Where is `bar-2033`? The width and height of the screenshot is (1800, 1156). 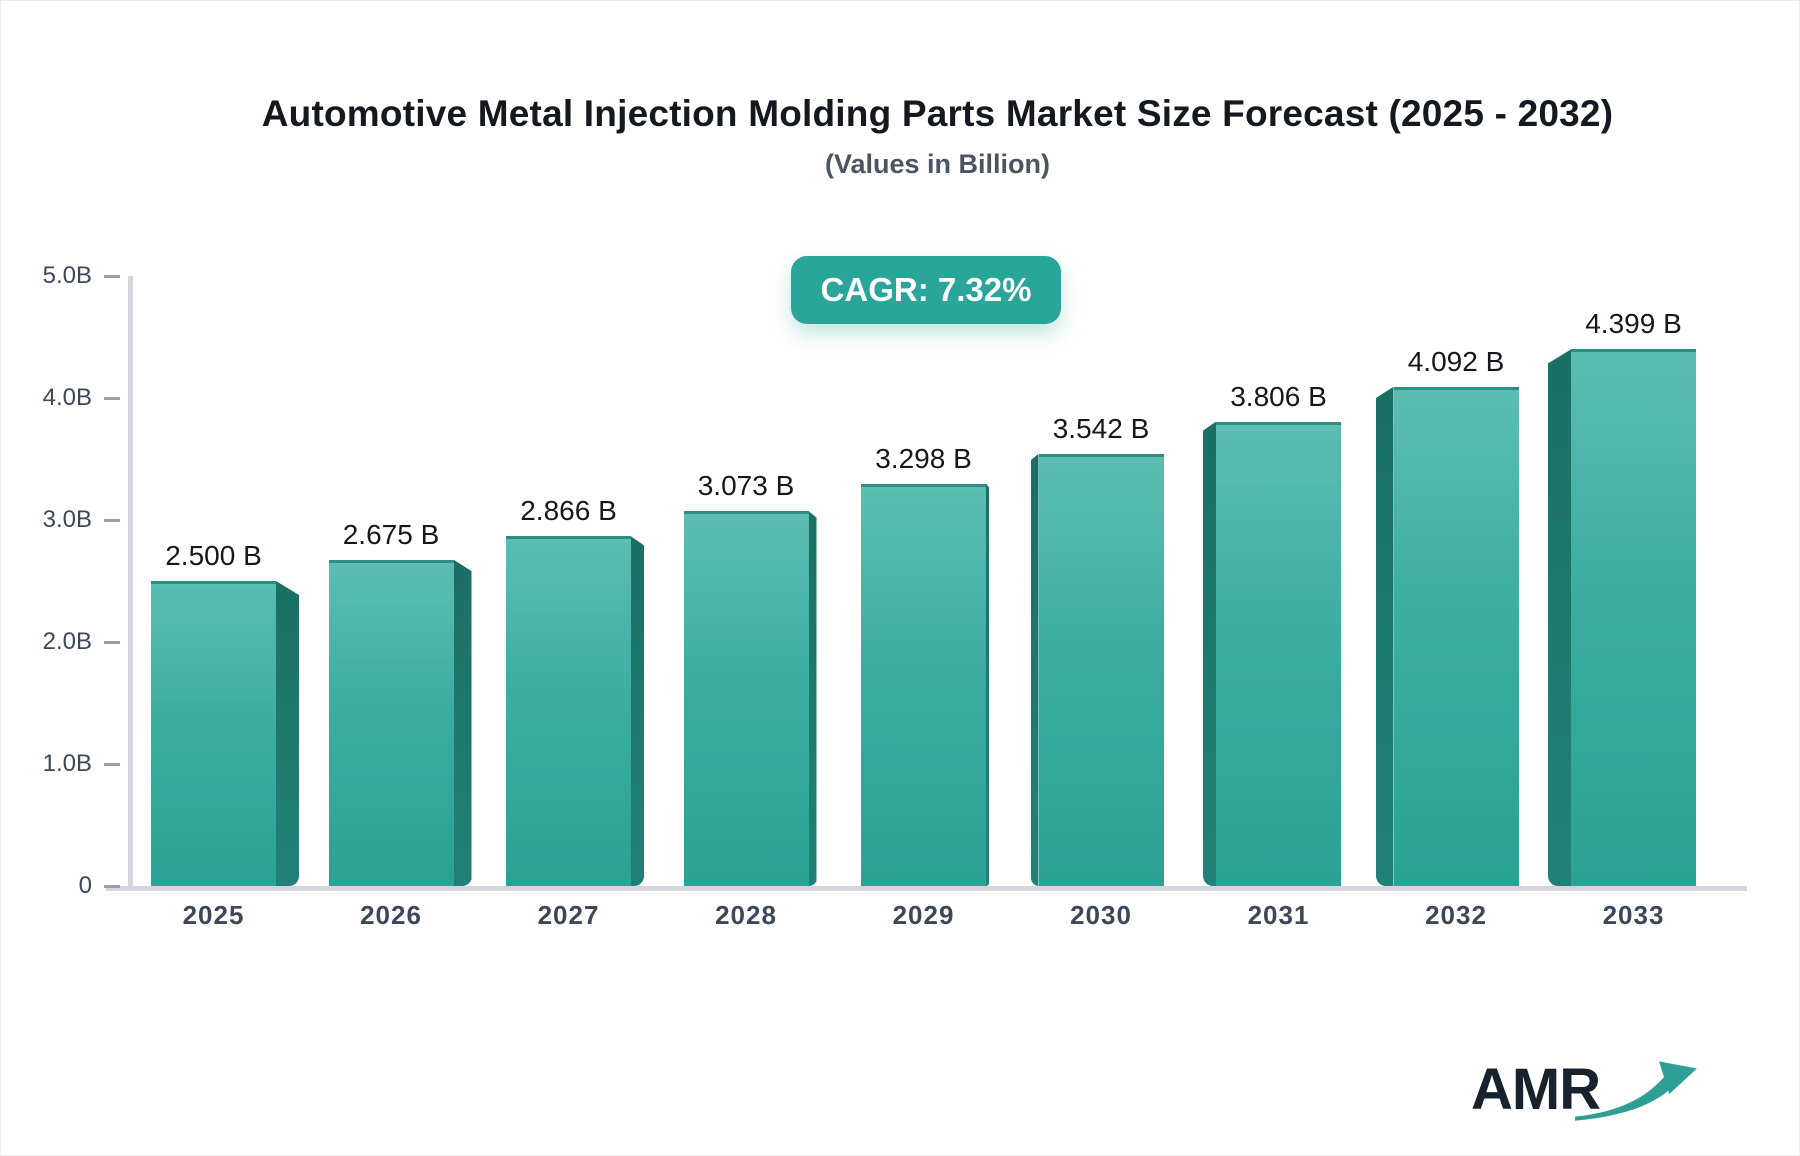
bar-2033 is located at coordinates (1622, 617).